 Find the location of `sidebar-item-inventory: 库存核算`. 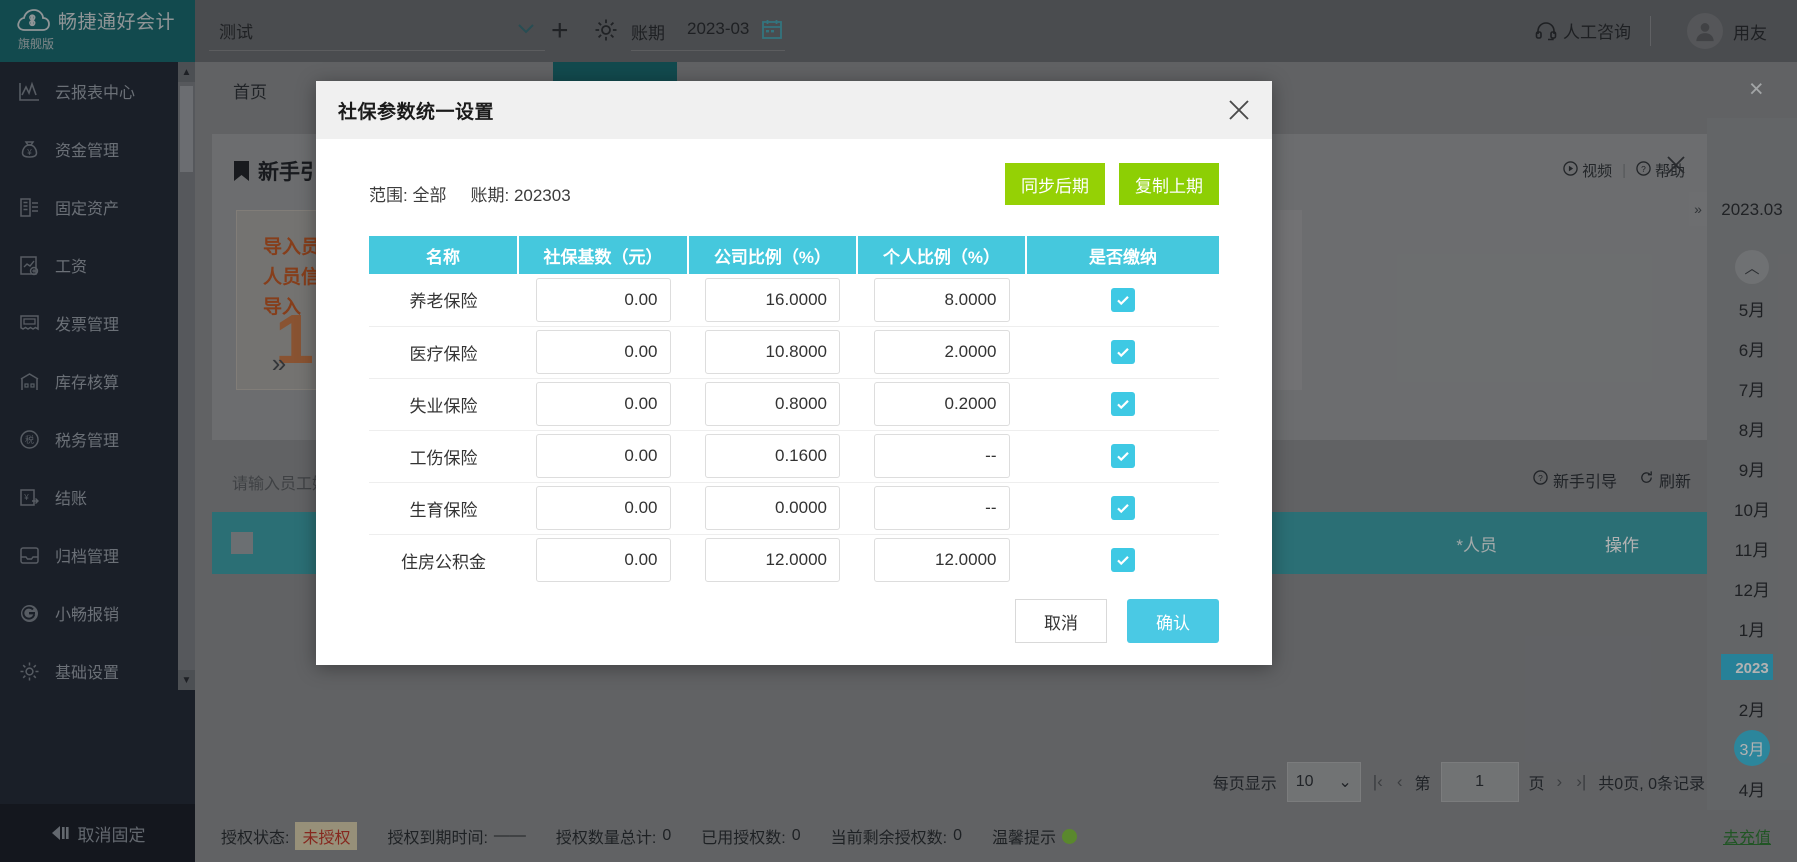

sidebar-item-inventory: 库存核算 is located at coordinates (89, 381).